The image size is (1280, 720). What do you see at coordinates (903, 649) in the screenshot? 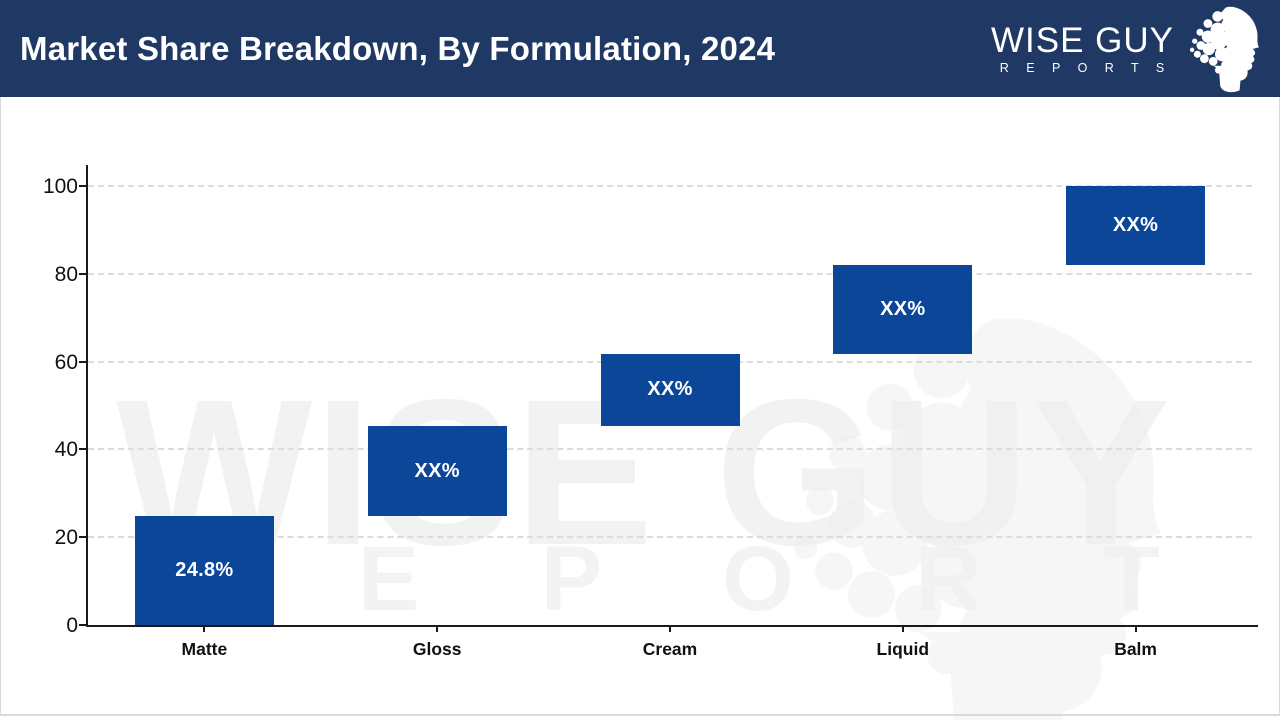
I see `x-label-liquid: Liquid` at bounding box center [903, 649].